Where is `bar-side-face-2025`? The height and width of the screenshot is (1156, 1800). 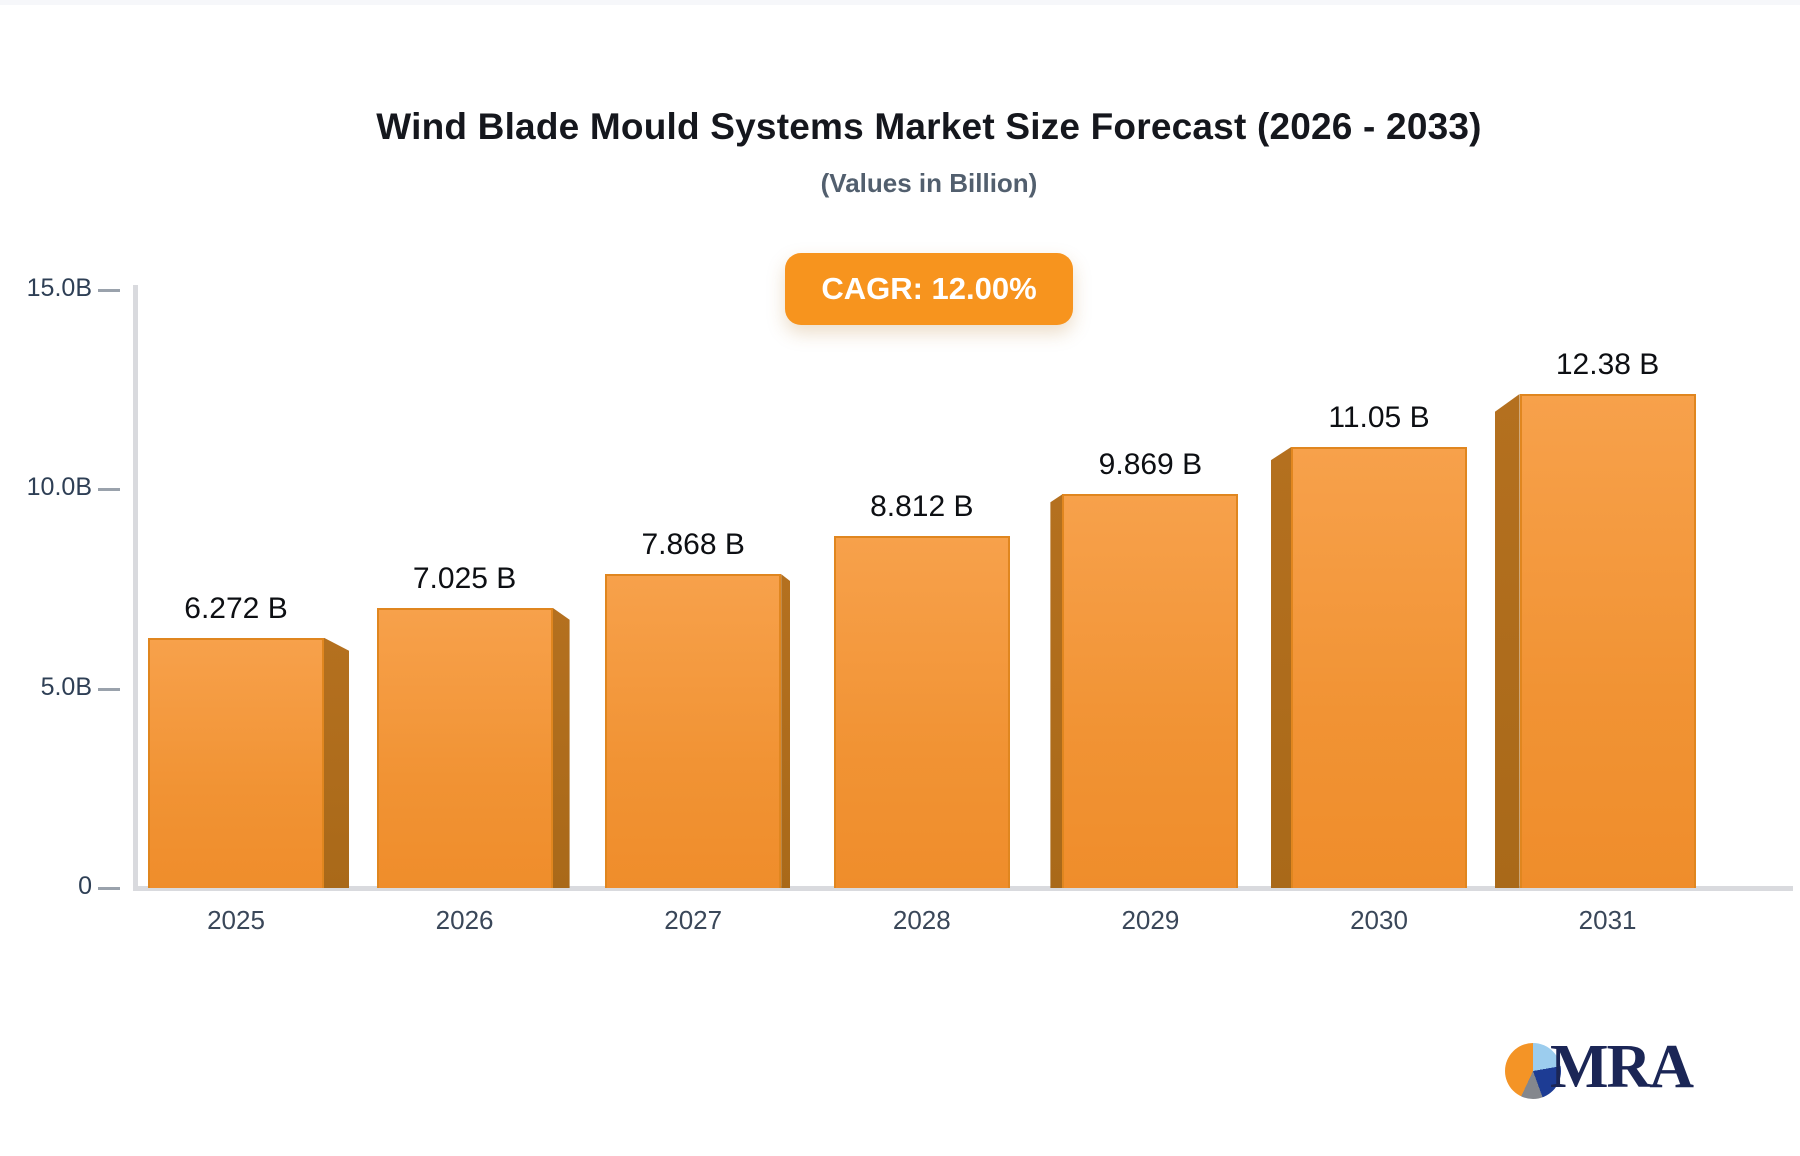 bar-side-face-2025 is located at coordinates (336, 762).